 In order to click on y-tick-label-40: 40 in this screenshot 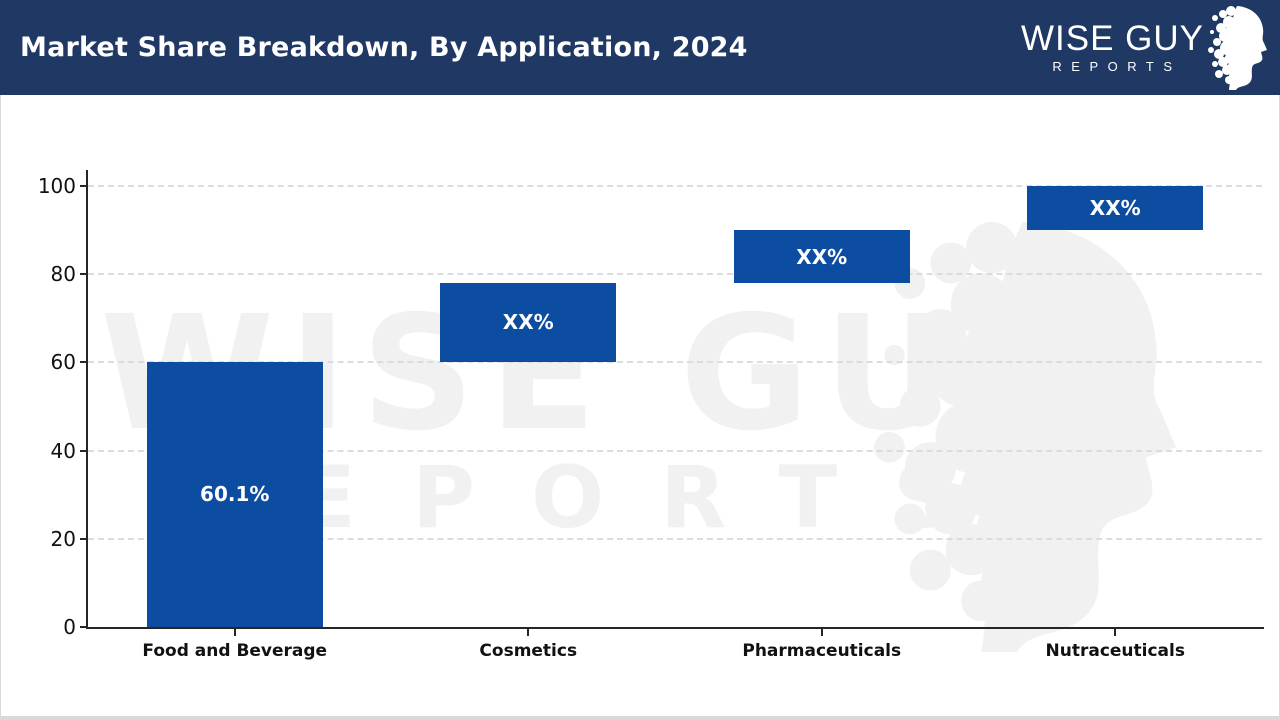, I will do `click(63, 450)`.